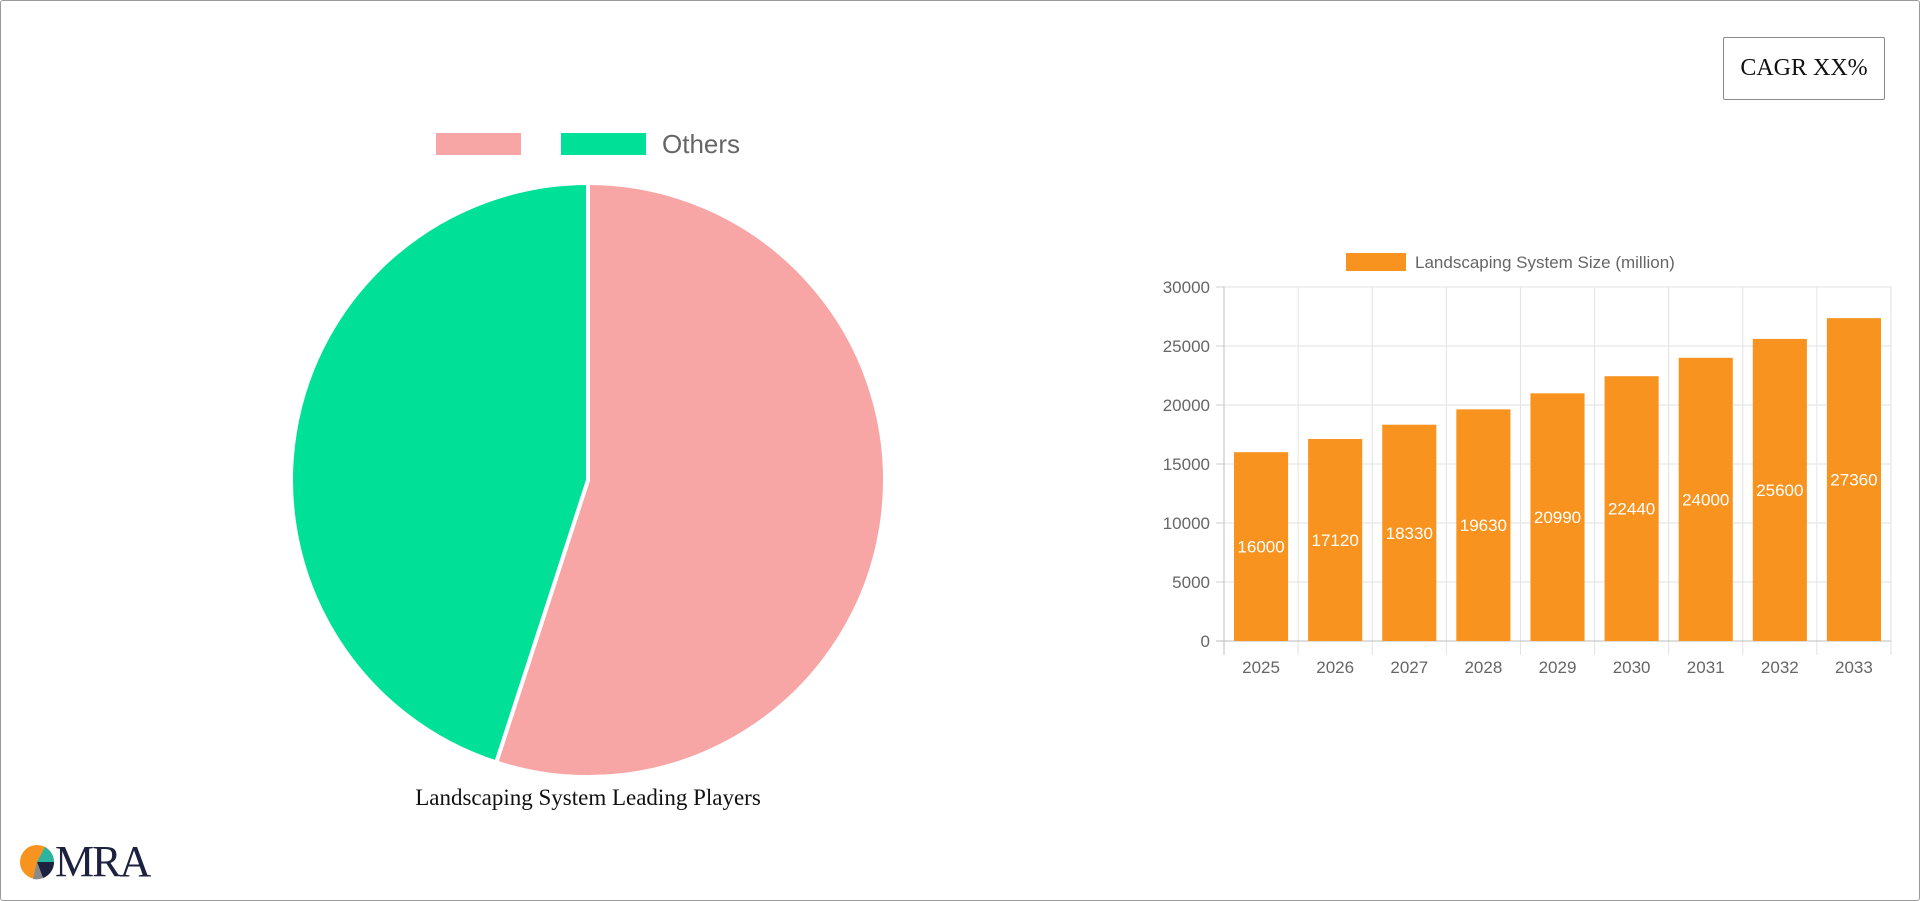  What do you see at coordinates (1376, 262) in the screenshot?
I see `bar-legend-swatch` at bounding box center [1376, 262].